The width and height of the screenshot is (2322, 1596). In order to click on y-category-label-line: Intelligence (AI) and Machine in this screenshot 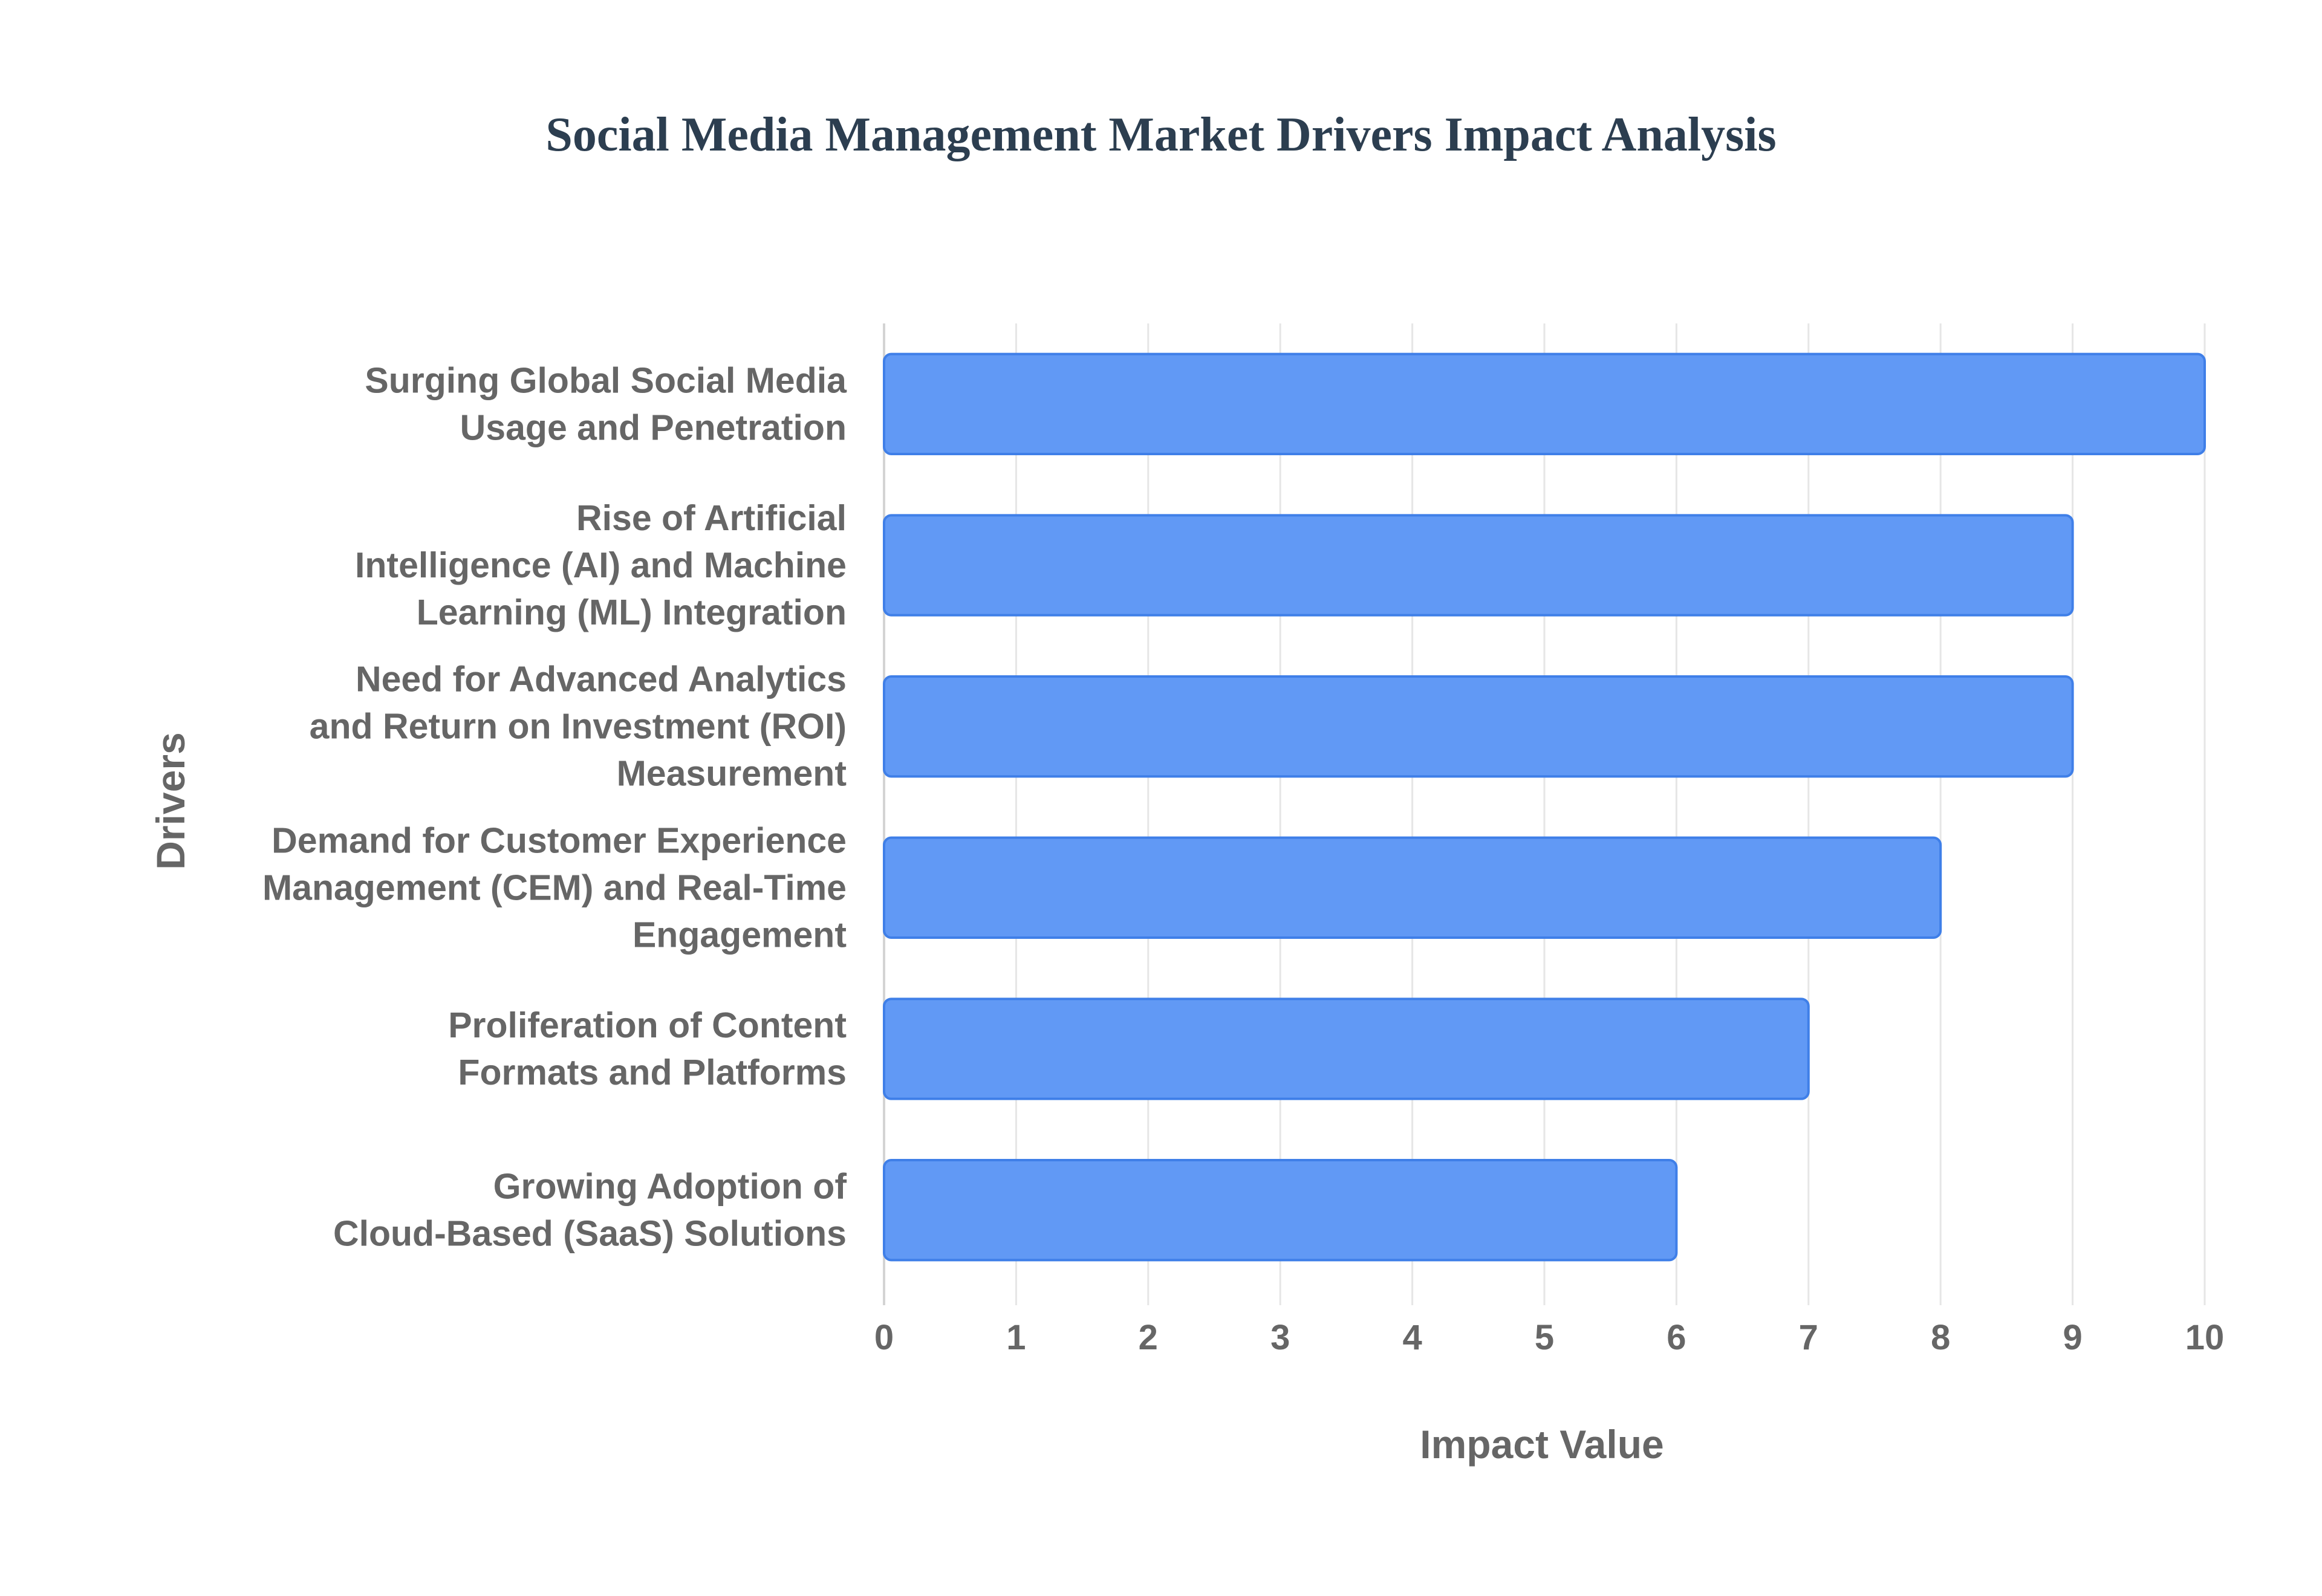, I will do `click(601, 565)`.